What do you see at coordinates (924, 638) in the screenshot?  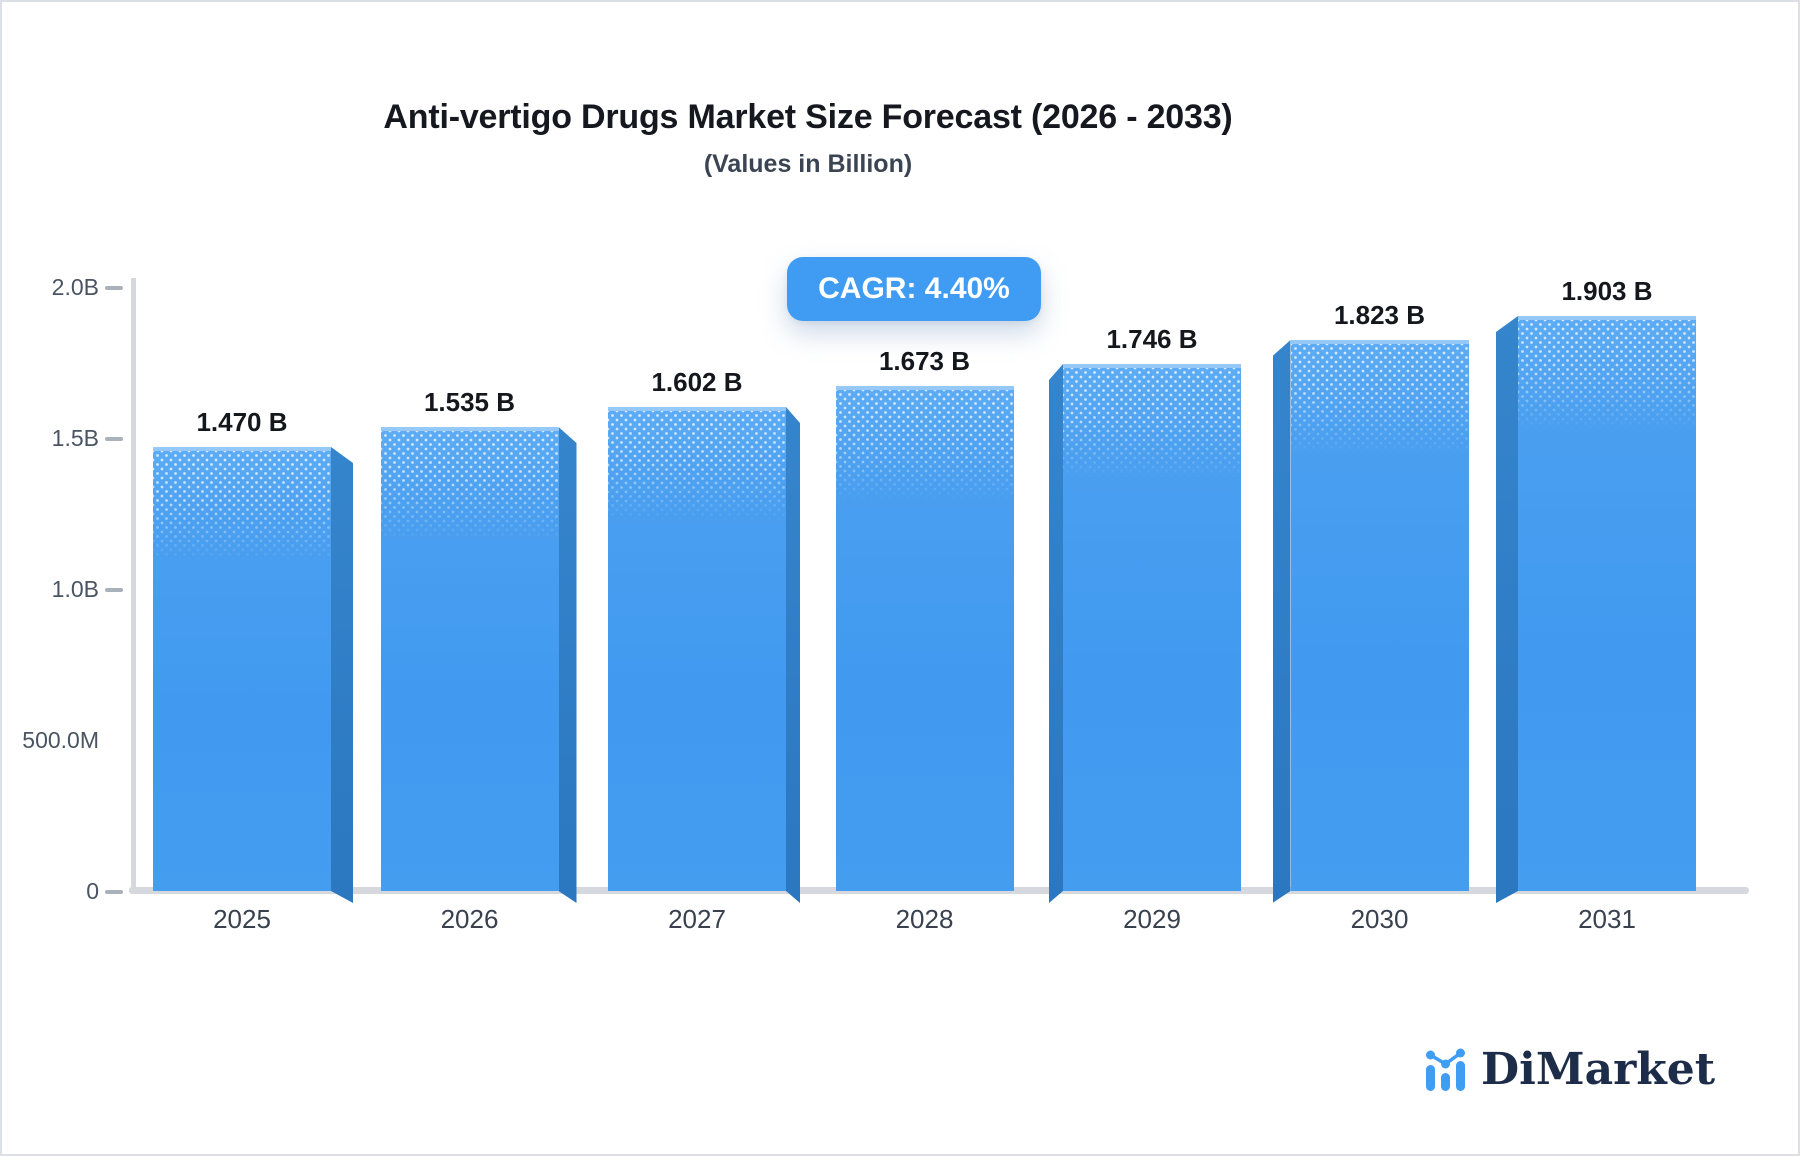 I see `bar-2028` at bounding box center [924, 638].